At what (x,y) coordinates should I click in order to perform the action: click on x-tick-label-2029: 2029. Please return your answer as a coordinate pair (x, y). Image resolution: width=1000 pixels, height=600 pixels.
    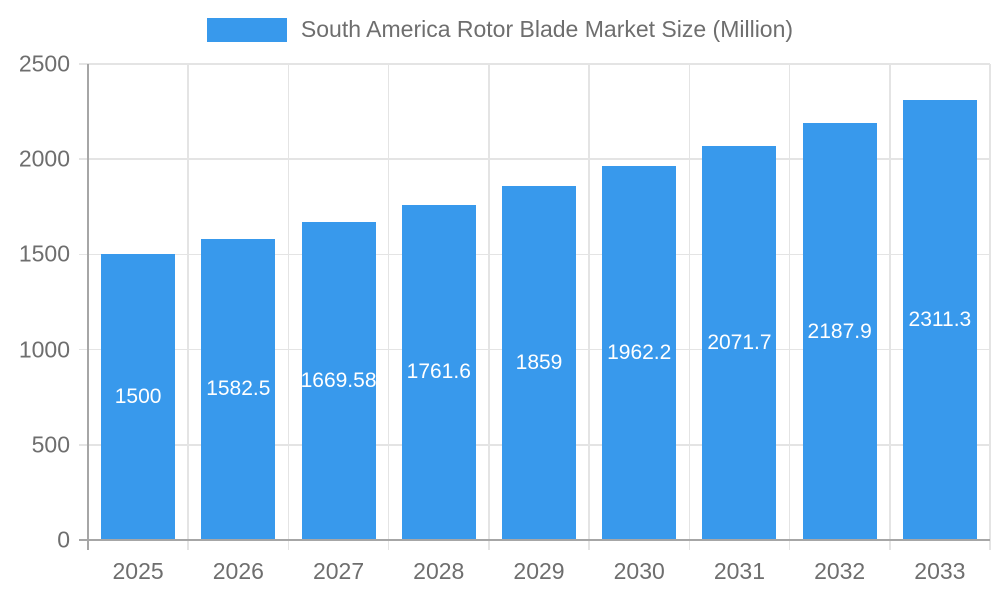
    Looking at the image, I should click on (539, 571).